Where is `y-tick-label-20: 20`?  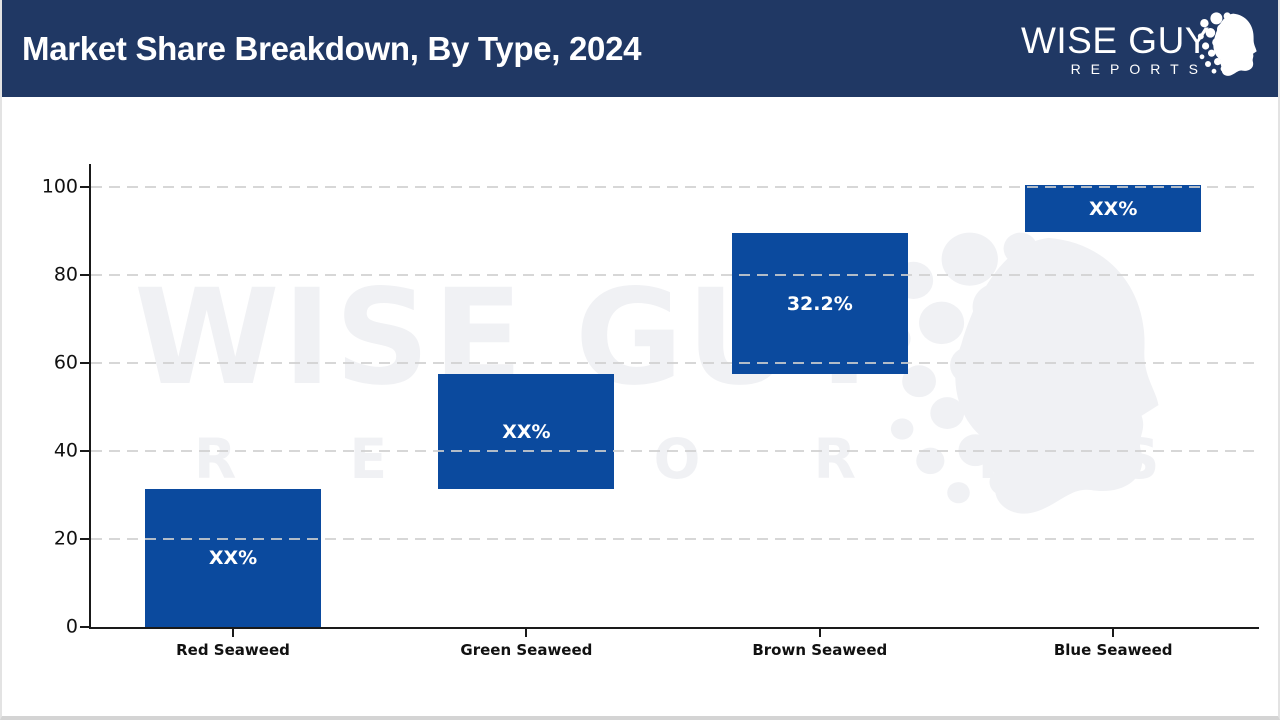
y-tick-label-20: 20 is located at coordinates (65, 538).